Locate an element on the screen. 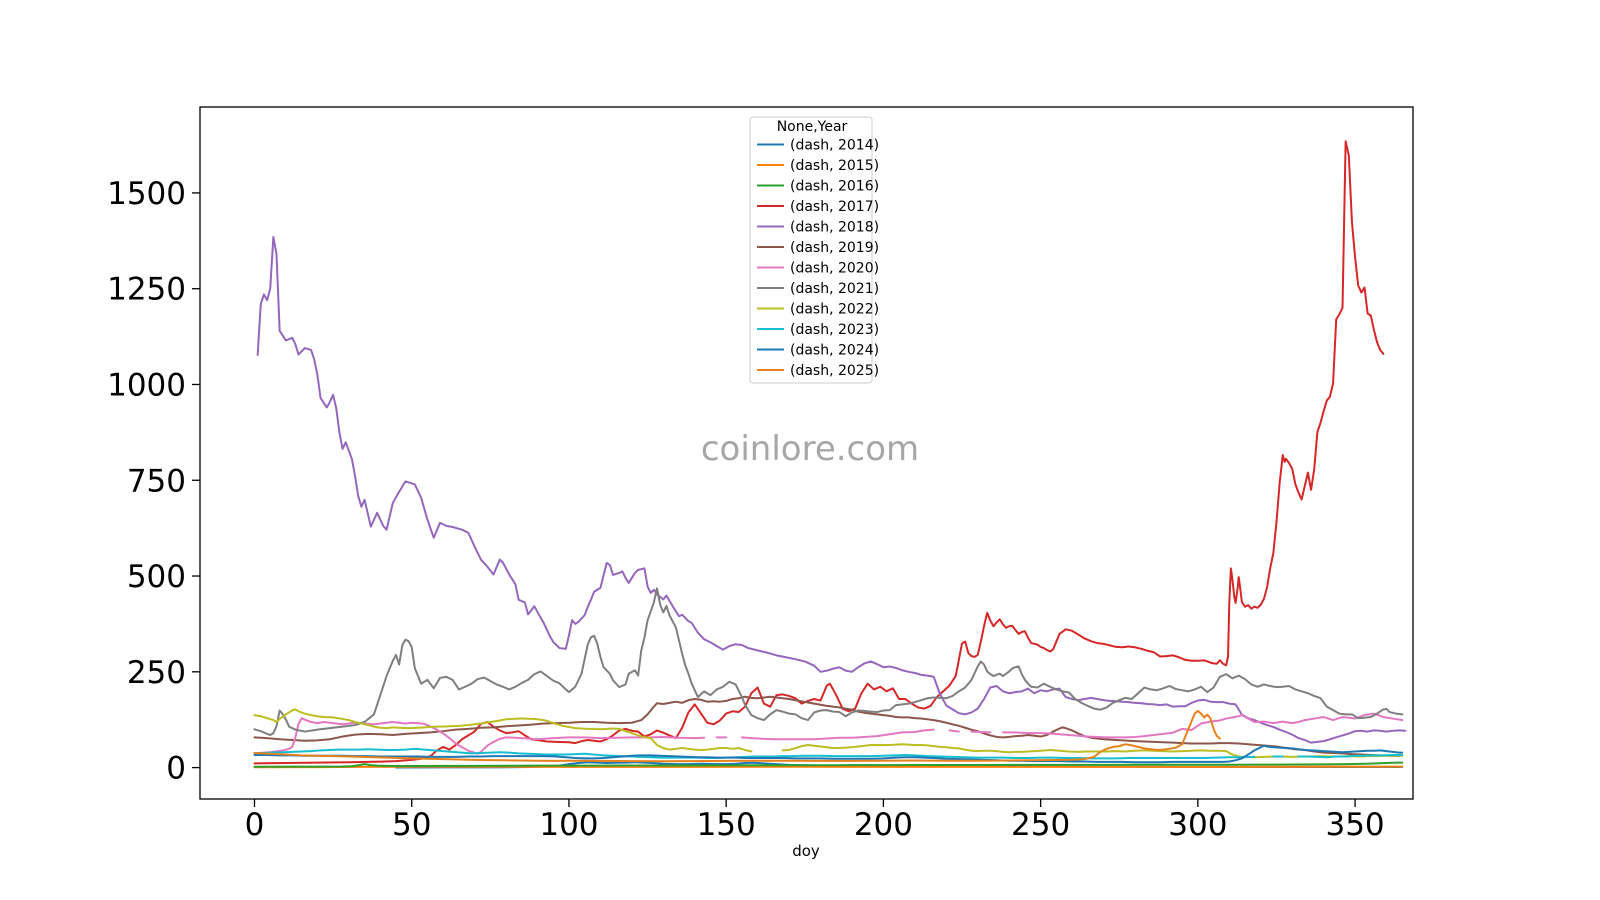 The image size is (1600, 900). y-tick-label: 0 is located at coordinates (176, 769).